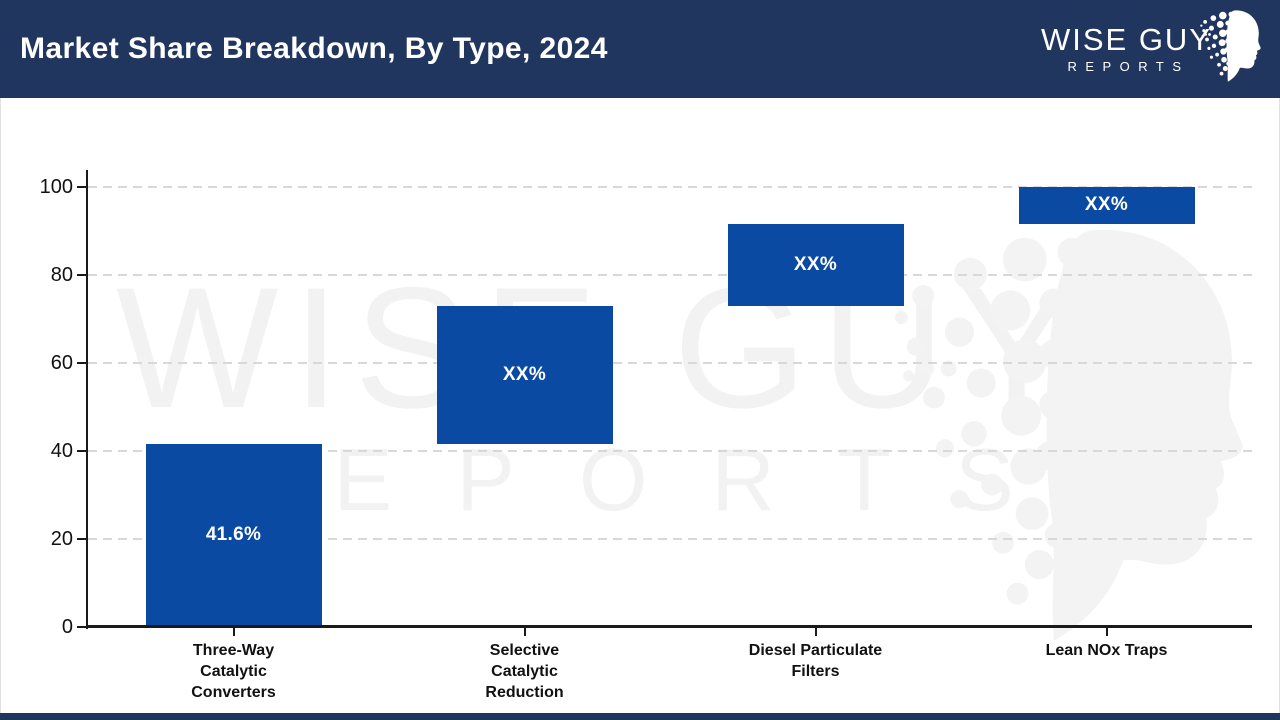 The width and height of the screenshot is (1280, 720). What do you see at coordinates (314, 48) in the screenshot?
I see `page-title: Market Share Breakdown, By Type, 2024` at bounding box center [314, 48].